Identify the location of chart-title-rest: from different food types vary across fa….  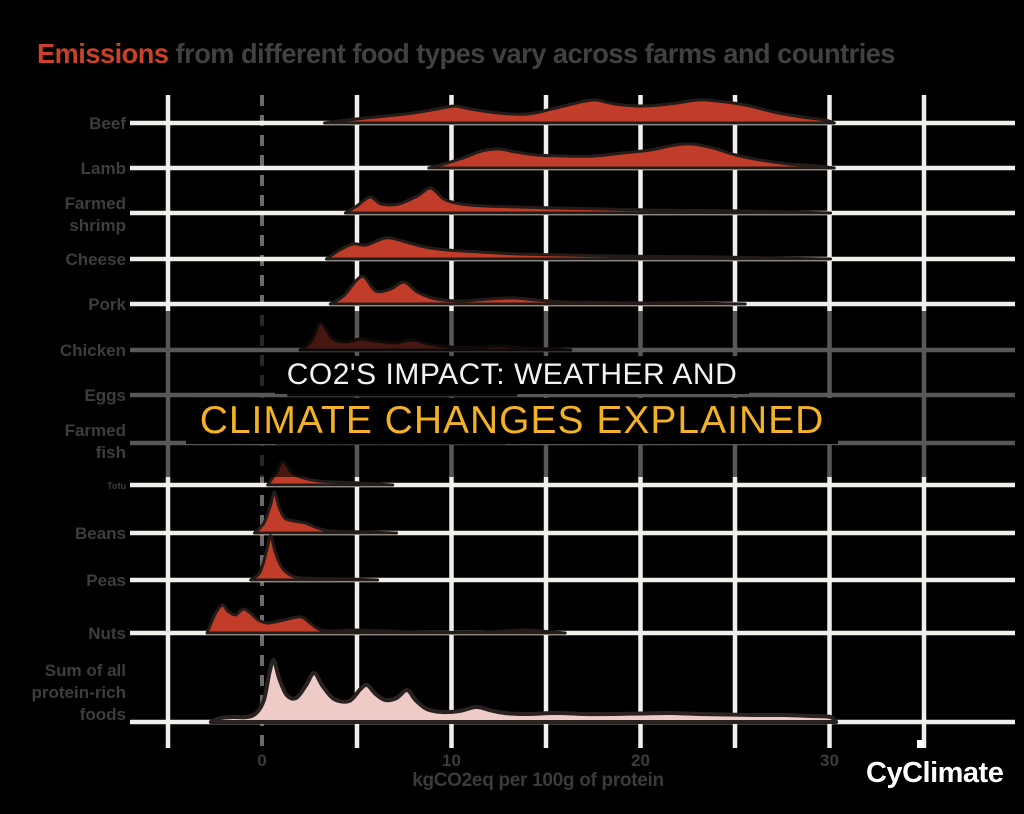
(532, 53).